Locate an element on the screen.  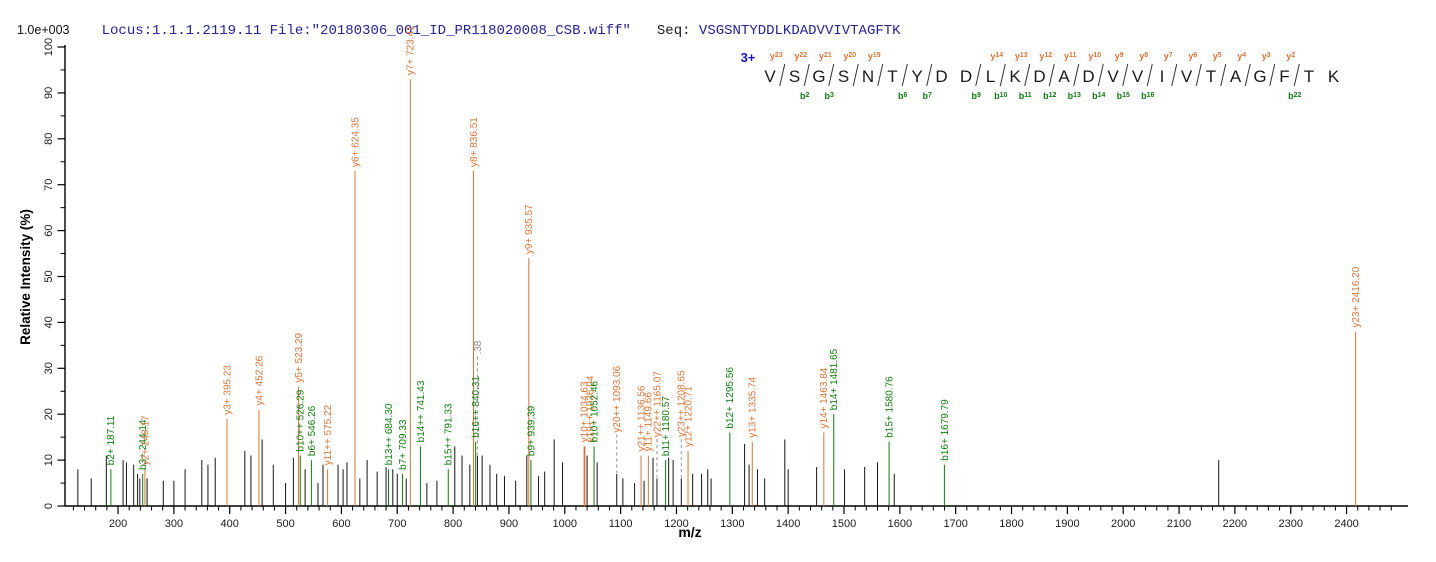
y-ion-tag: y12 is located at coordinates (1045, 56).